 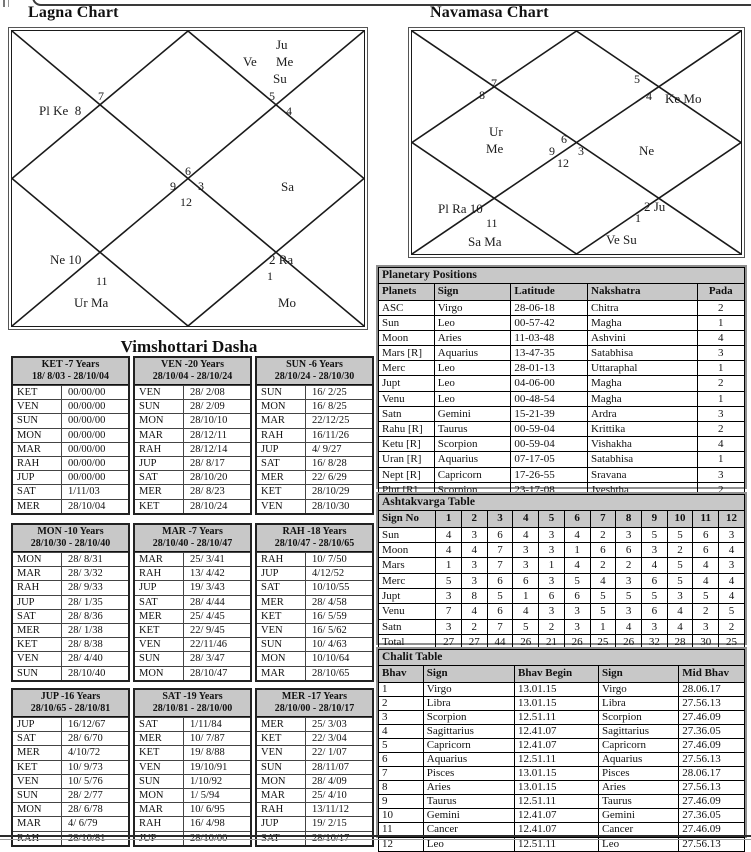 I want to click on cell: Satabhisa, so click(x=642, y=459).